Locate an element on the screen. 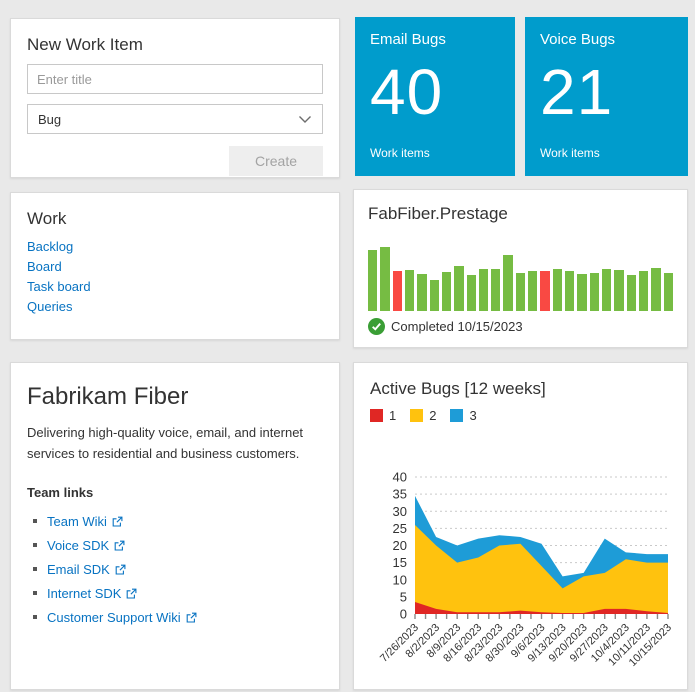 The image size is (695, 692). chevron-down-icon is located at coordinates (305, 119).